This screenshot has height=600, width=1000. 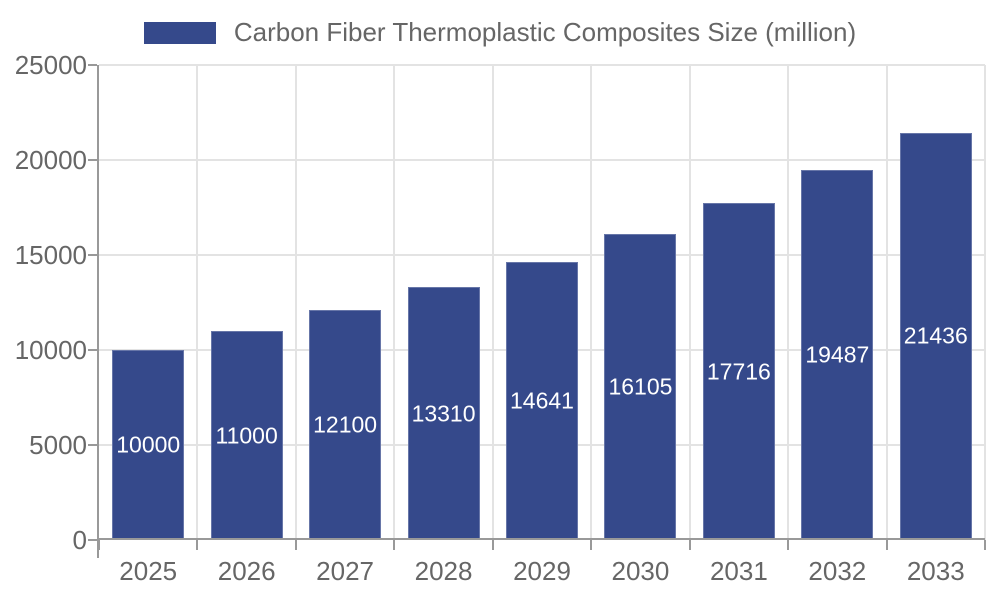 What do you see at coordinates (738, 571) in the screenshot?
I see `x-axis-tick-label: 2031` at bounding box center [738, 571].